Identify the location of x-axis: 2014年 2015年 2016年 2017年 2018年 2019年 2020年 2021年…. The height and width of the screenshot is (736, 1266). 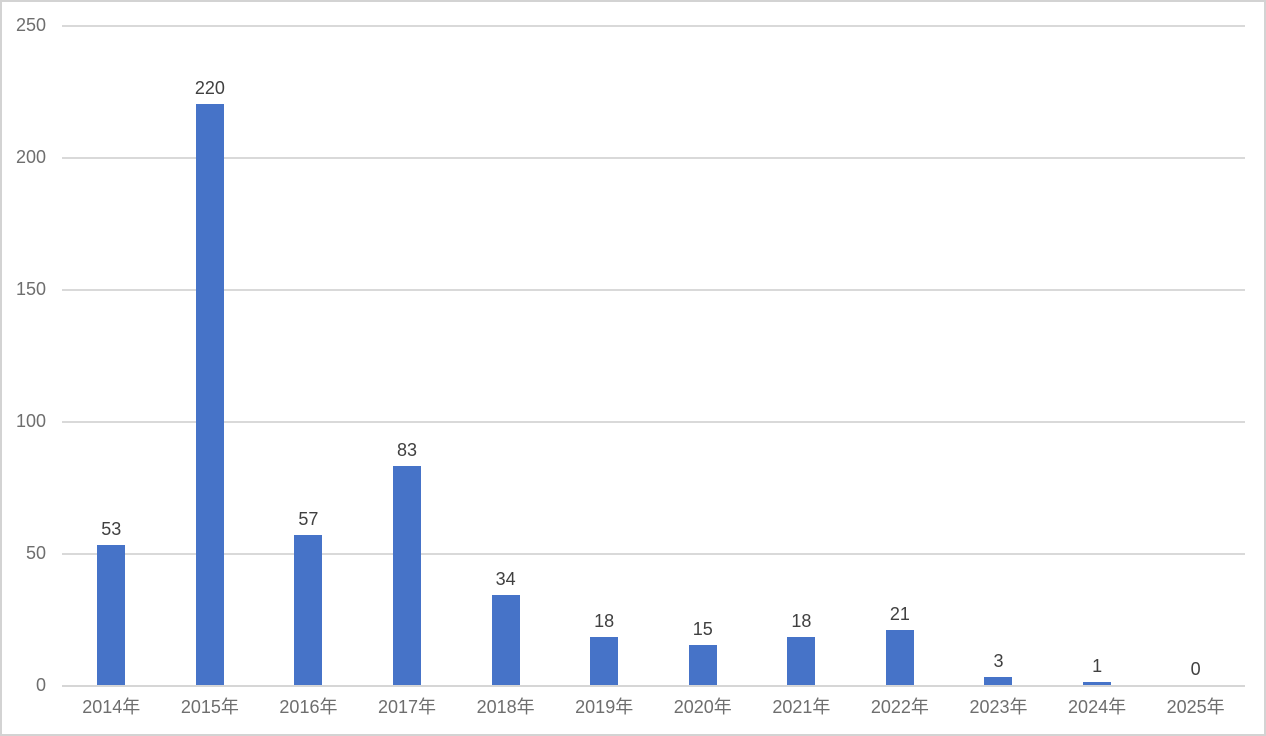
(653, 707).